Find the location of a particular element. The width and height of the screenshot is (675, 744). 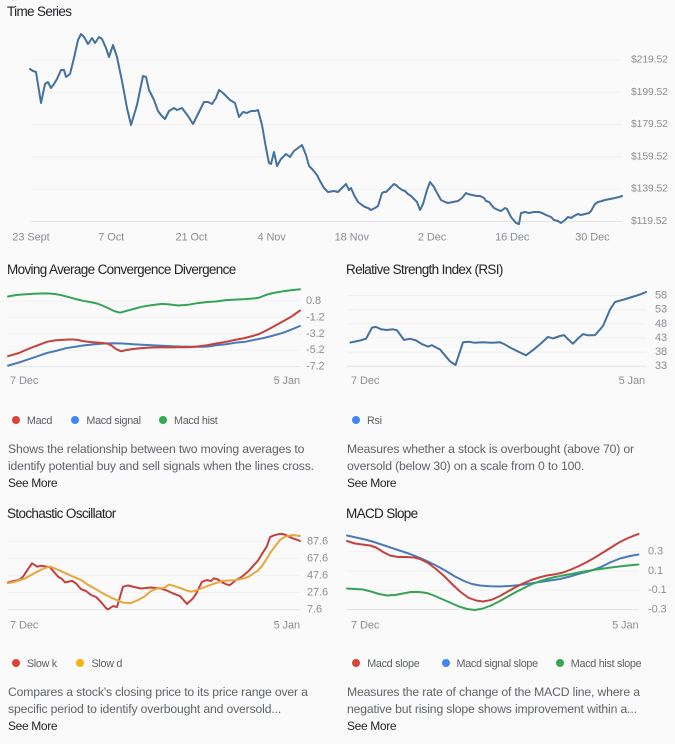

svg-text: 67.6 is located at coordinates (317, 558).